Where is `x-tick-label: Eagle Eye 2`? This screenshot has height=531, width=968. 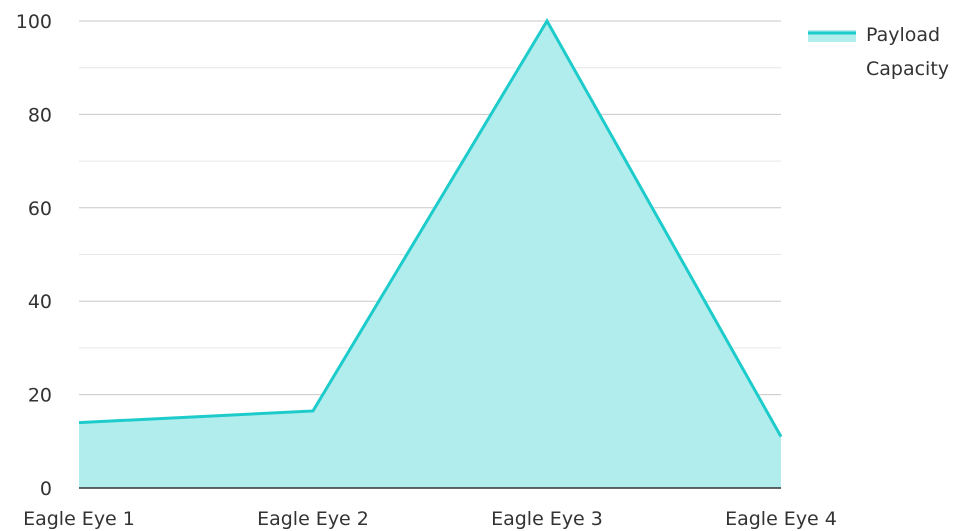 x-tick-label: Eagle Eye 2 is located at coordinates (313, 519).